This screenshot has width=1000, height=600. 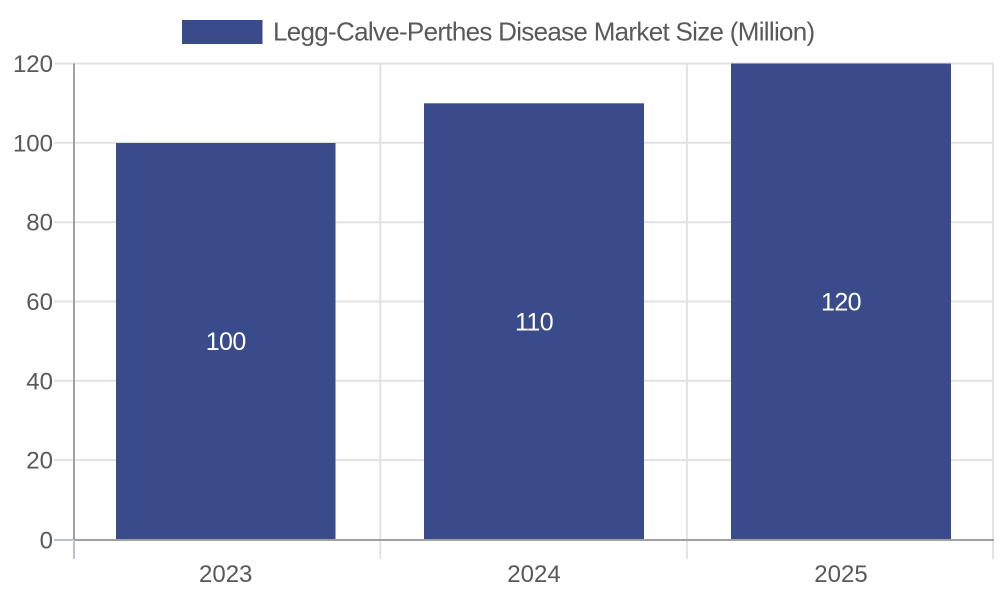 I want to click on svg-text: 20, so click(x=39, y=461).